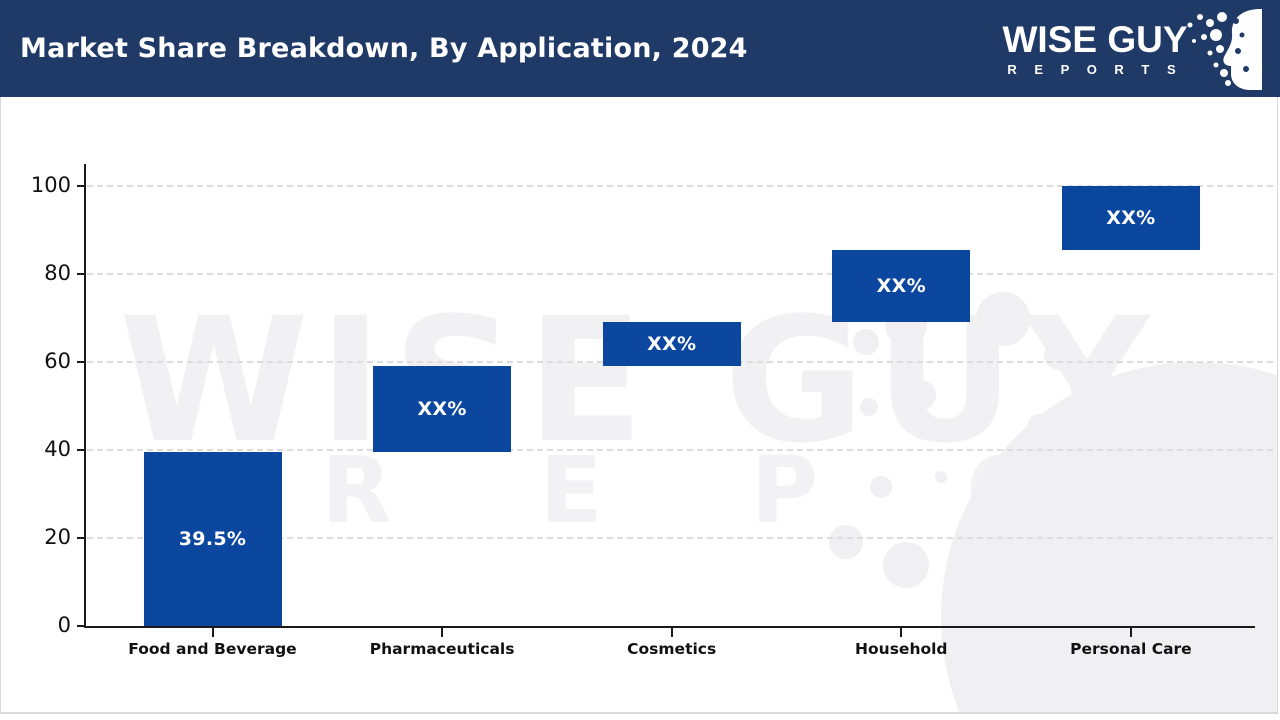 This screenshot has height=720, width=1280. I want to click on y-tick-label: 40, so click(57, 449).